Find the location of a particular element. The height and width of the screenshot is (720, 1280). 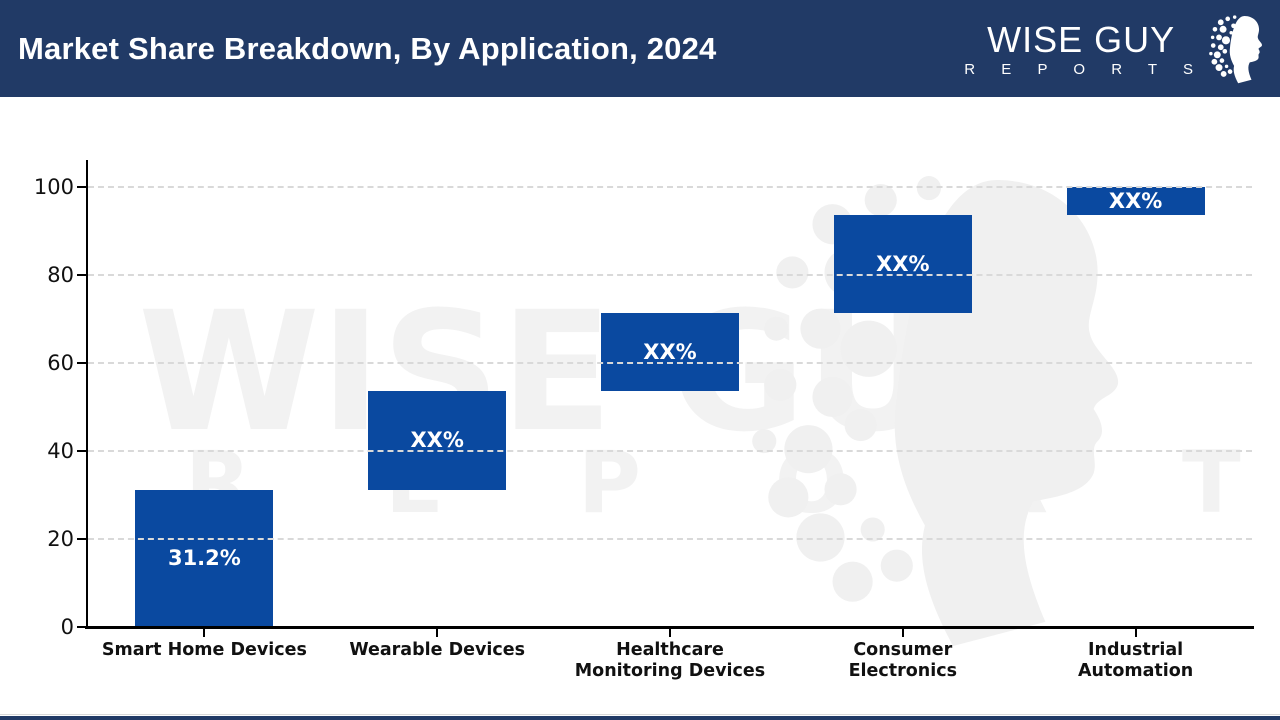

logo-reports-text: R E P O R T S is located at coordinates (1084, 69).